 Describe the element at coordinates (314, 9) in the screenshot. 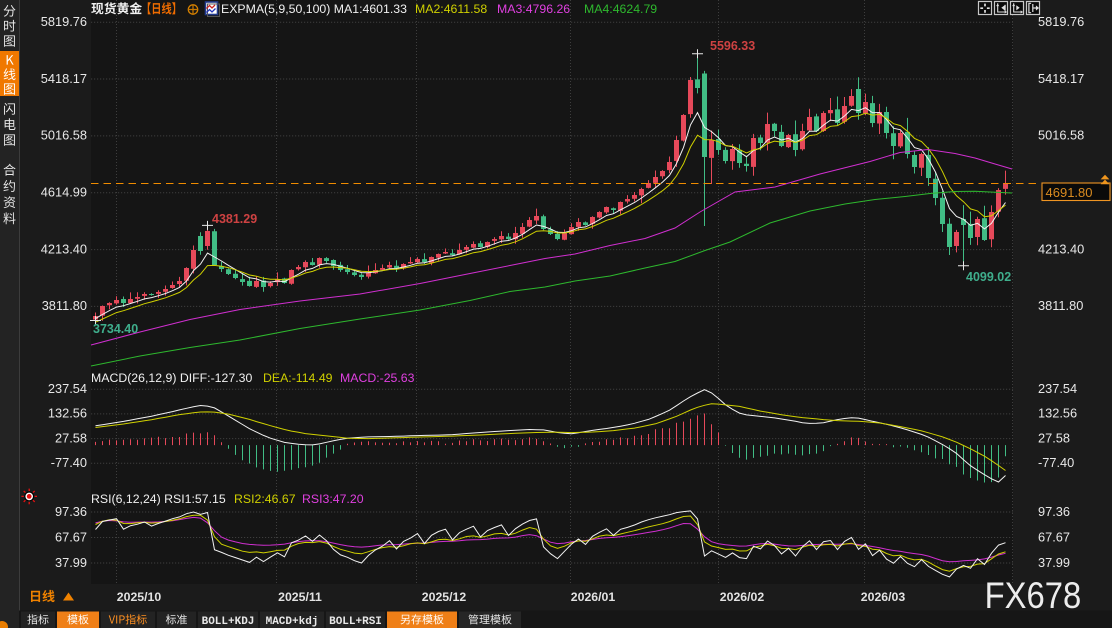

I see `svg-text: EXPMA(5,9,50,100) MA1:4601.33` at that location.